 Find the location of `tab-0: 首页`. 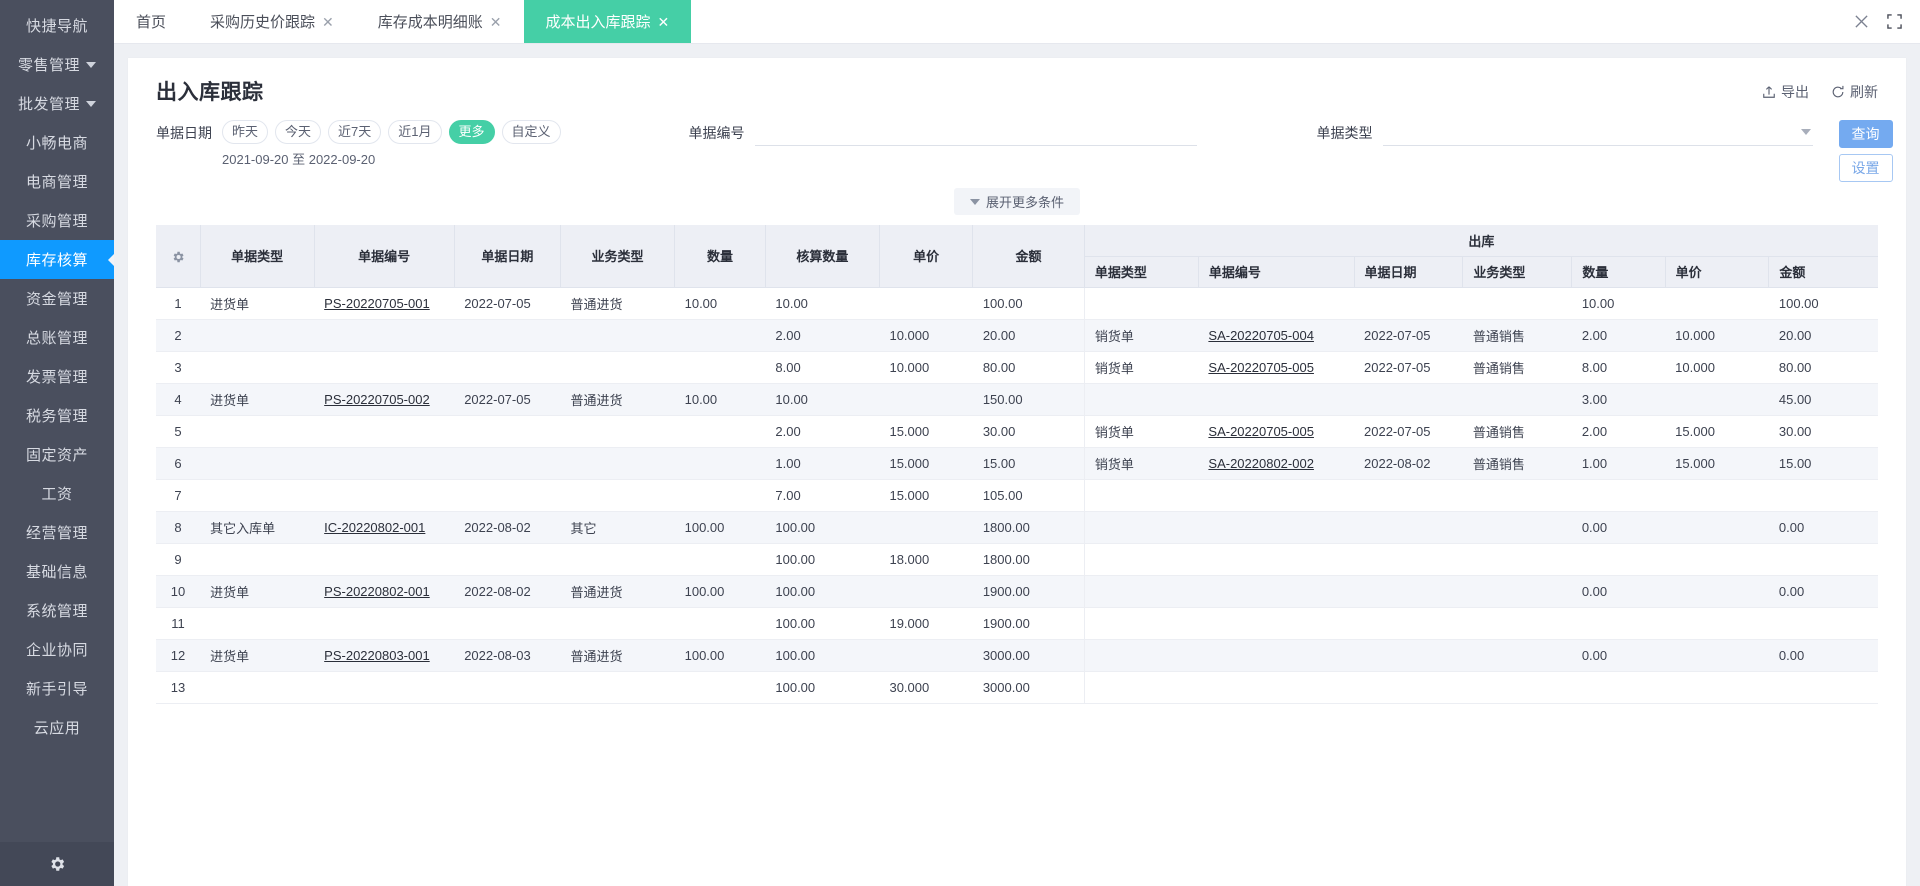

tab-0: 首页 is located at coordinates (151, 21).